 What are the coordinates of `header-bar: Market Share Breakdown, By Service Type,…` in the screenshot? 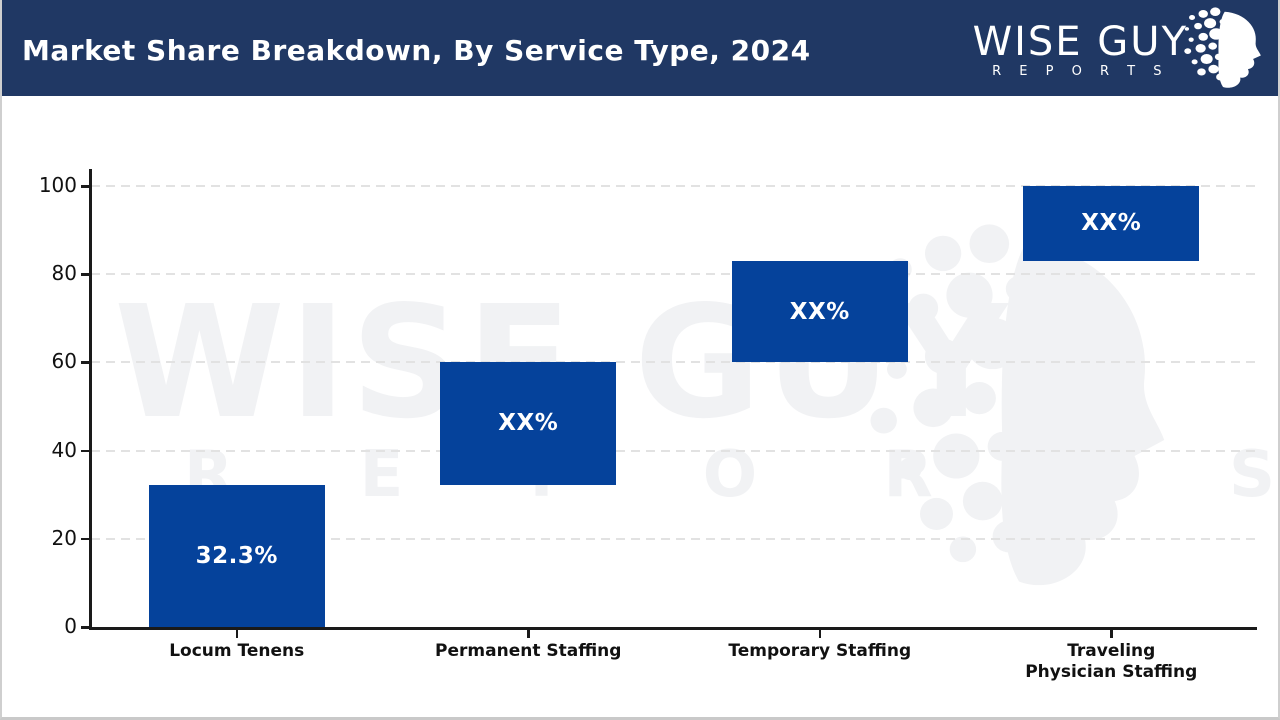 It's located at (640, 48).